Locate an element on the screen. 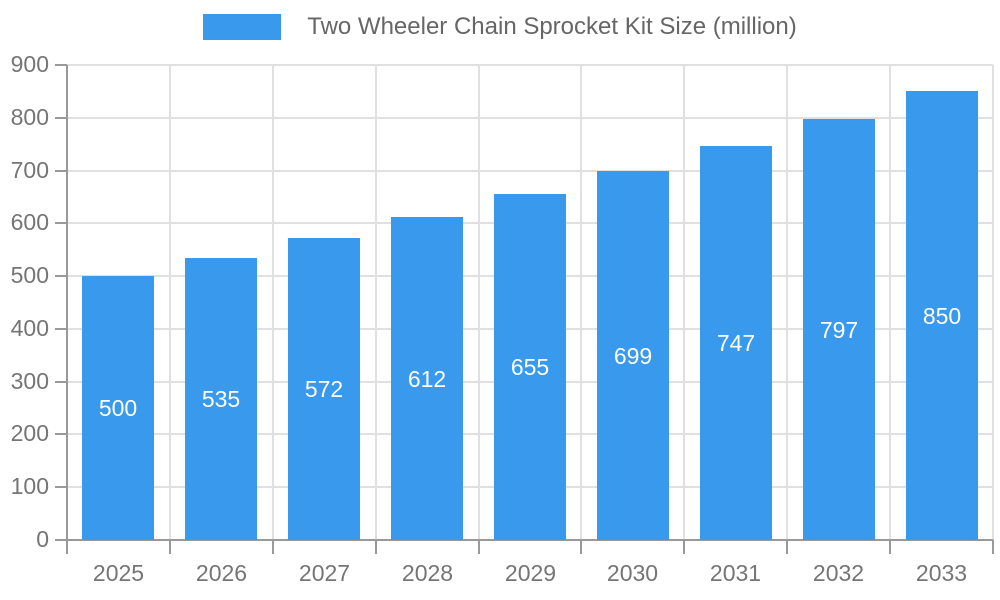  bar-value-label: 850 is located at coordinates (942, 315).